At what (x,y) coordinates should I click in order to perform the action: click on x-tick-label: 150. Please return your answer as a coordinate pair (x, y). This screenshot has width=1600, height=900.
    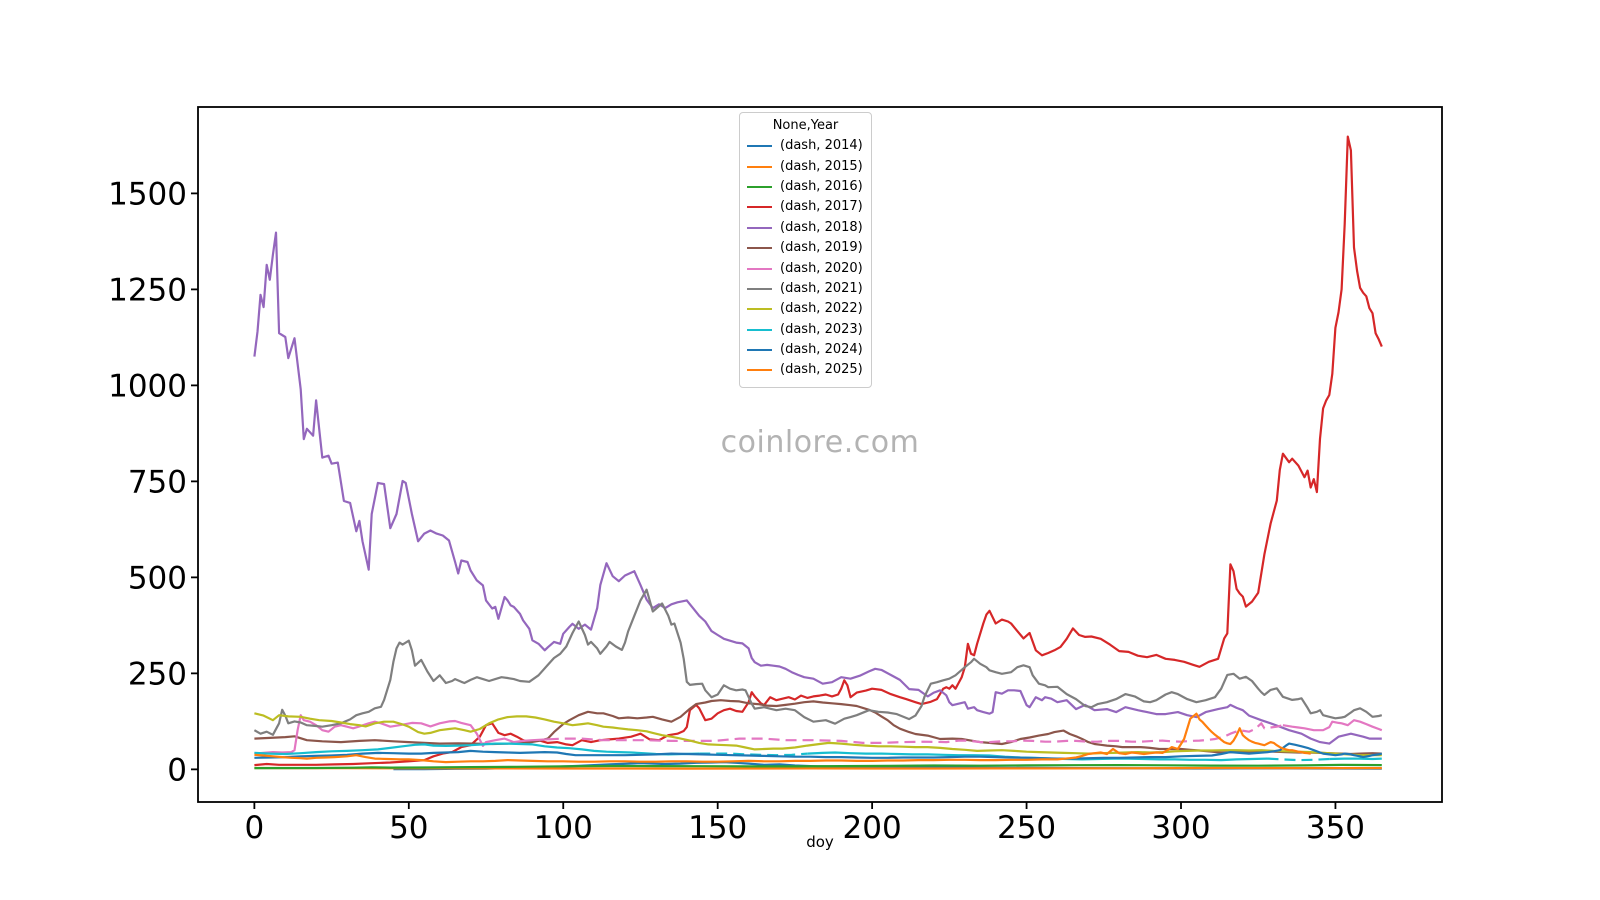
    Looking at the image, I should click on (717, 828).